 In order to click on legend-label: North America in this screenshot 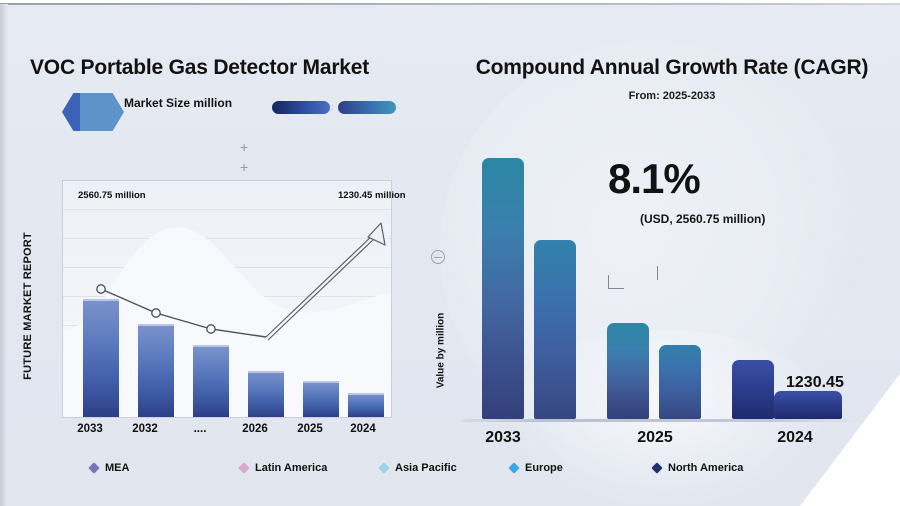, I will do `click(706, 468)`.